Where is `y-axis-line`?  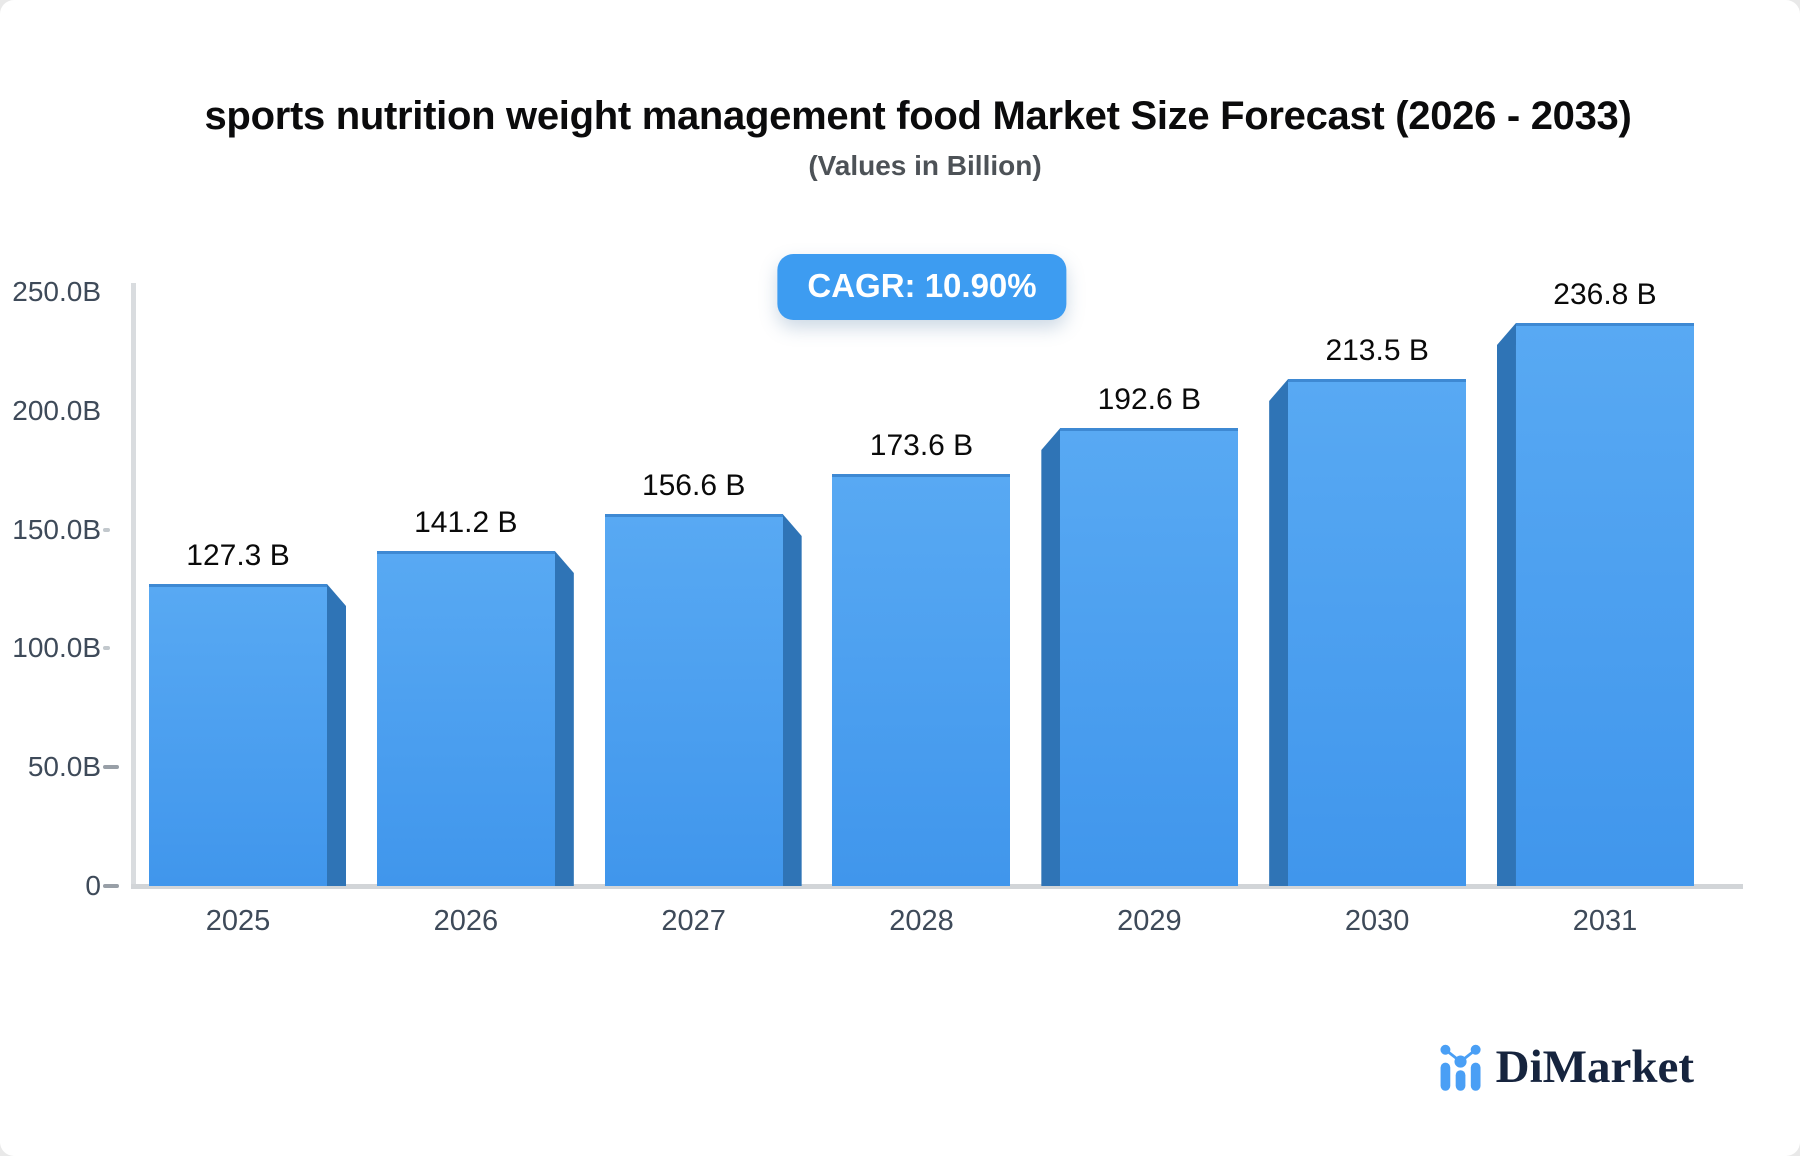 y-axis-line is located at coordinates (133, 584).